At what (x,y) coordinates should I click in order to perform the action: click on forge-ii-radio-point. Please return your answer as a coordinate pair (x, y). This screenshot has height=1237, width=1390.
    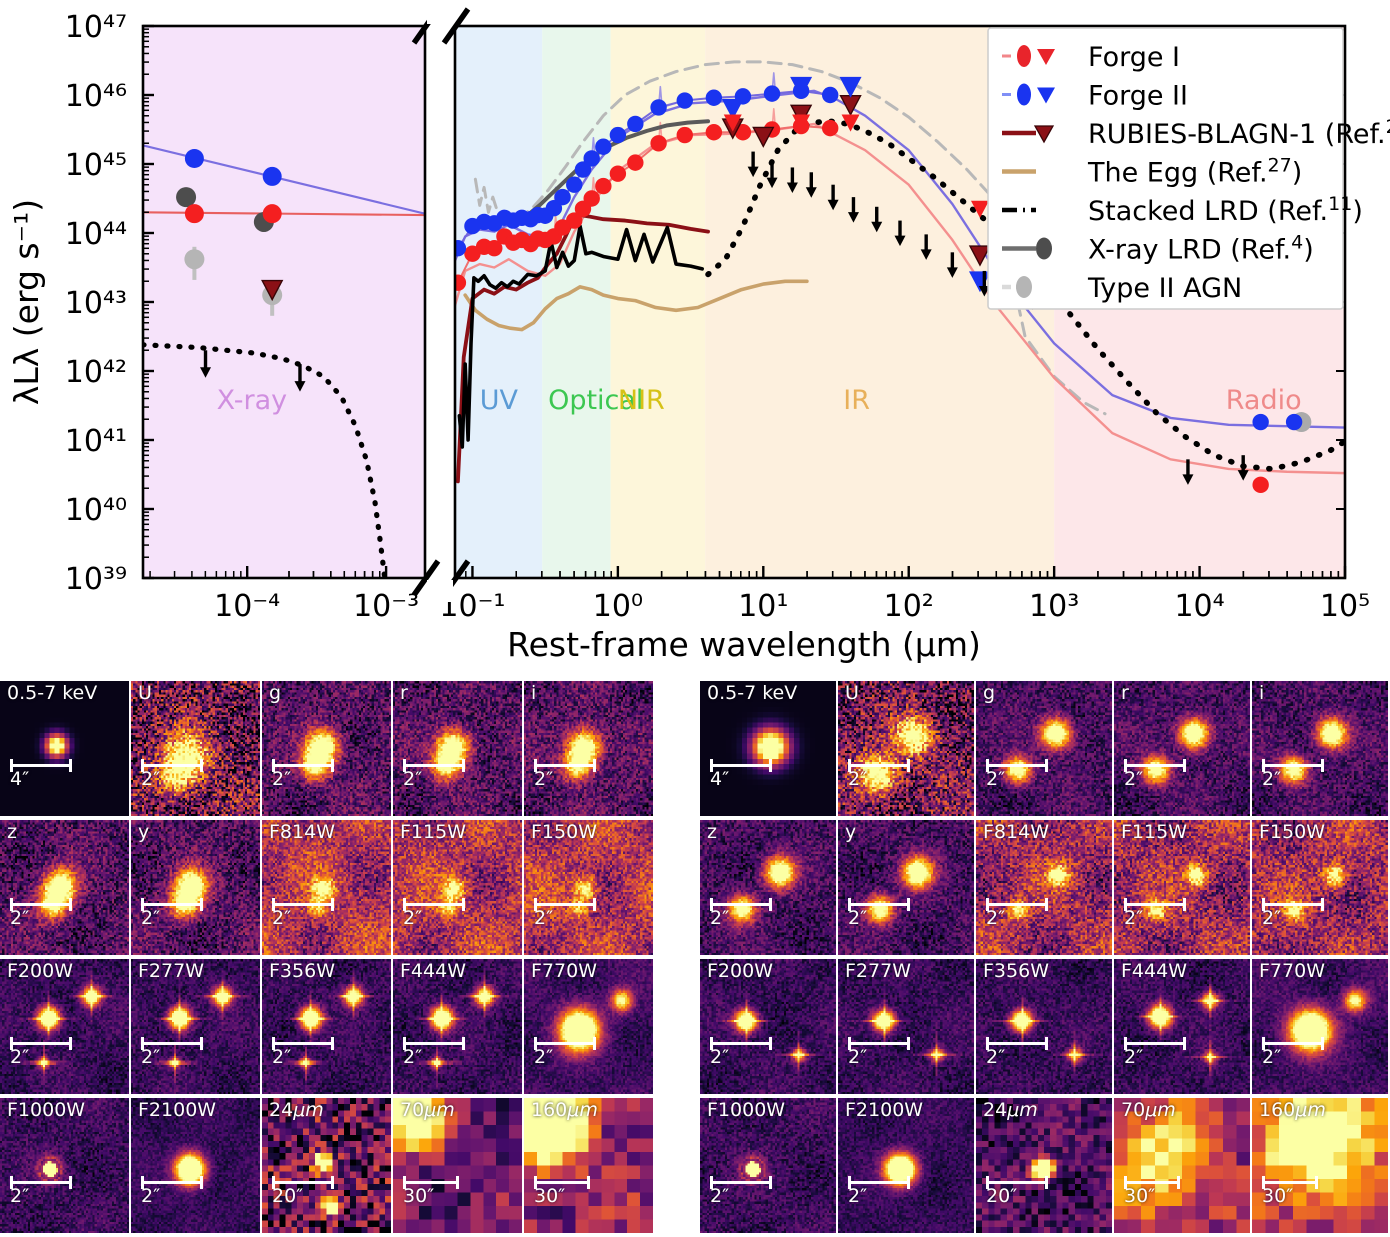
    Looking at the image, I should click on (1260, 422).